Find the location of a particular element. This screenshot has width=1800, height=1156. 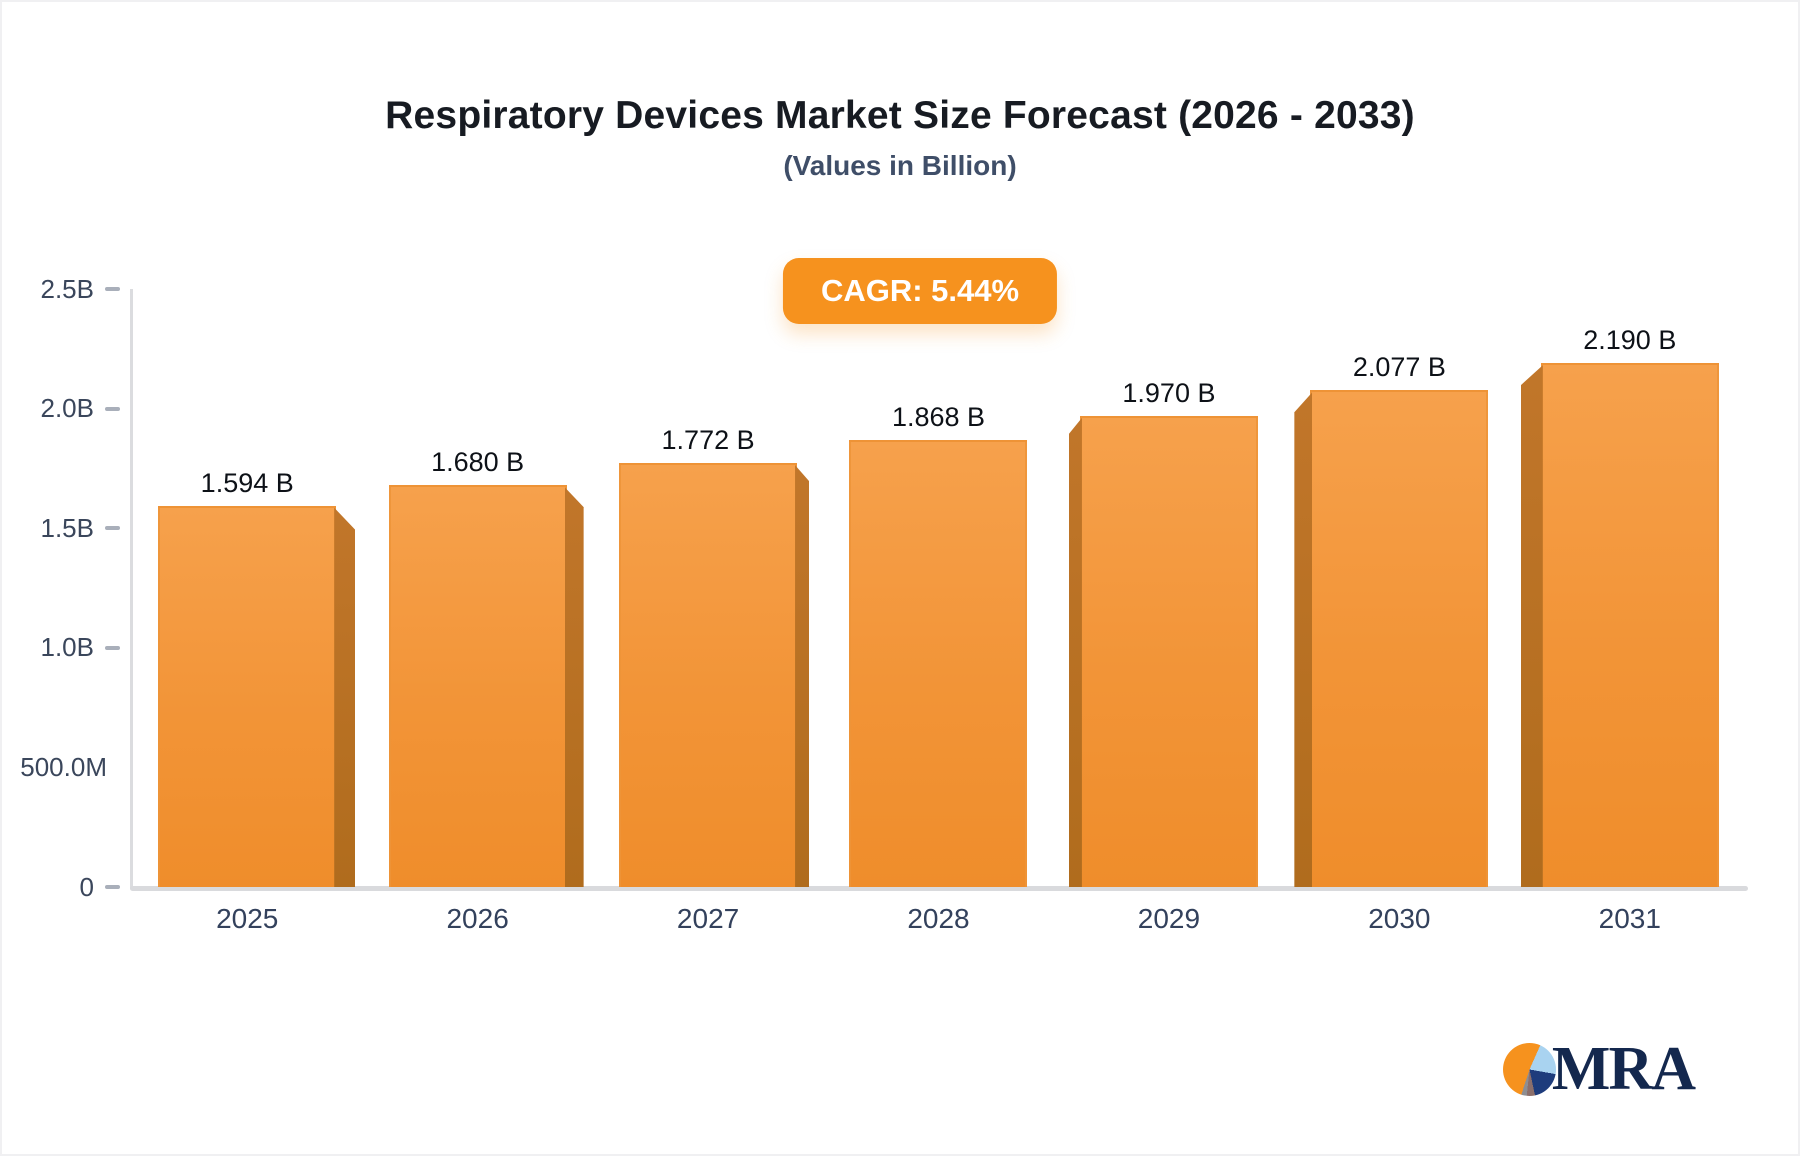

bar-group: 1.594 B 2025 is located at coordinates (247, 700).